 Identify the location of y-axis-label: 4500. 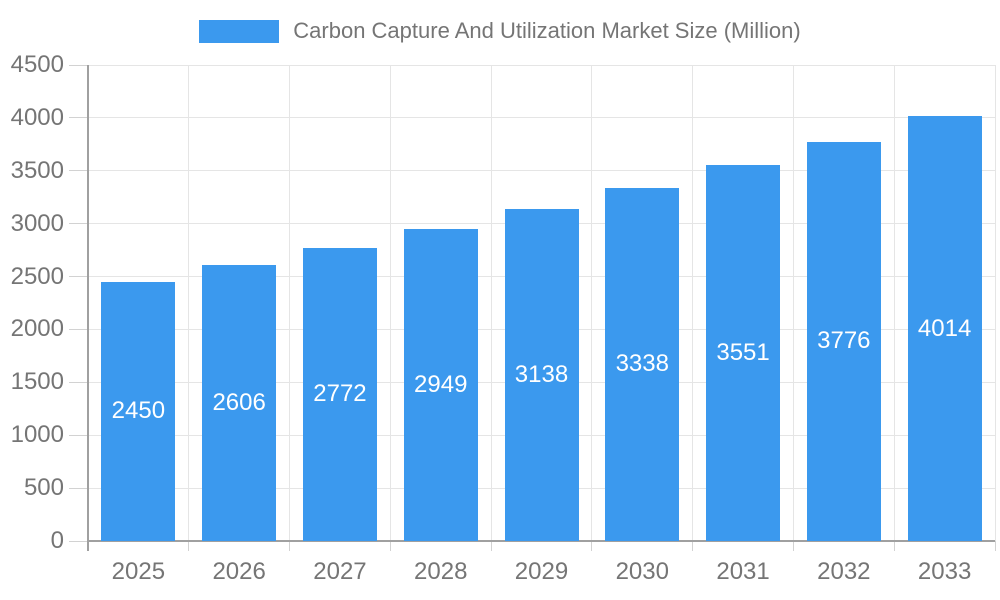
(37, 64).